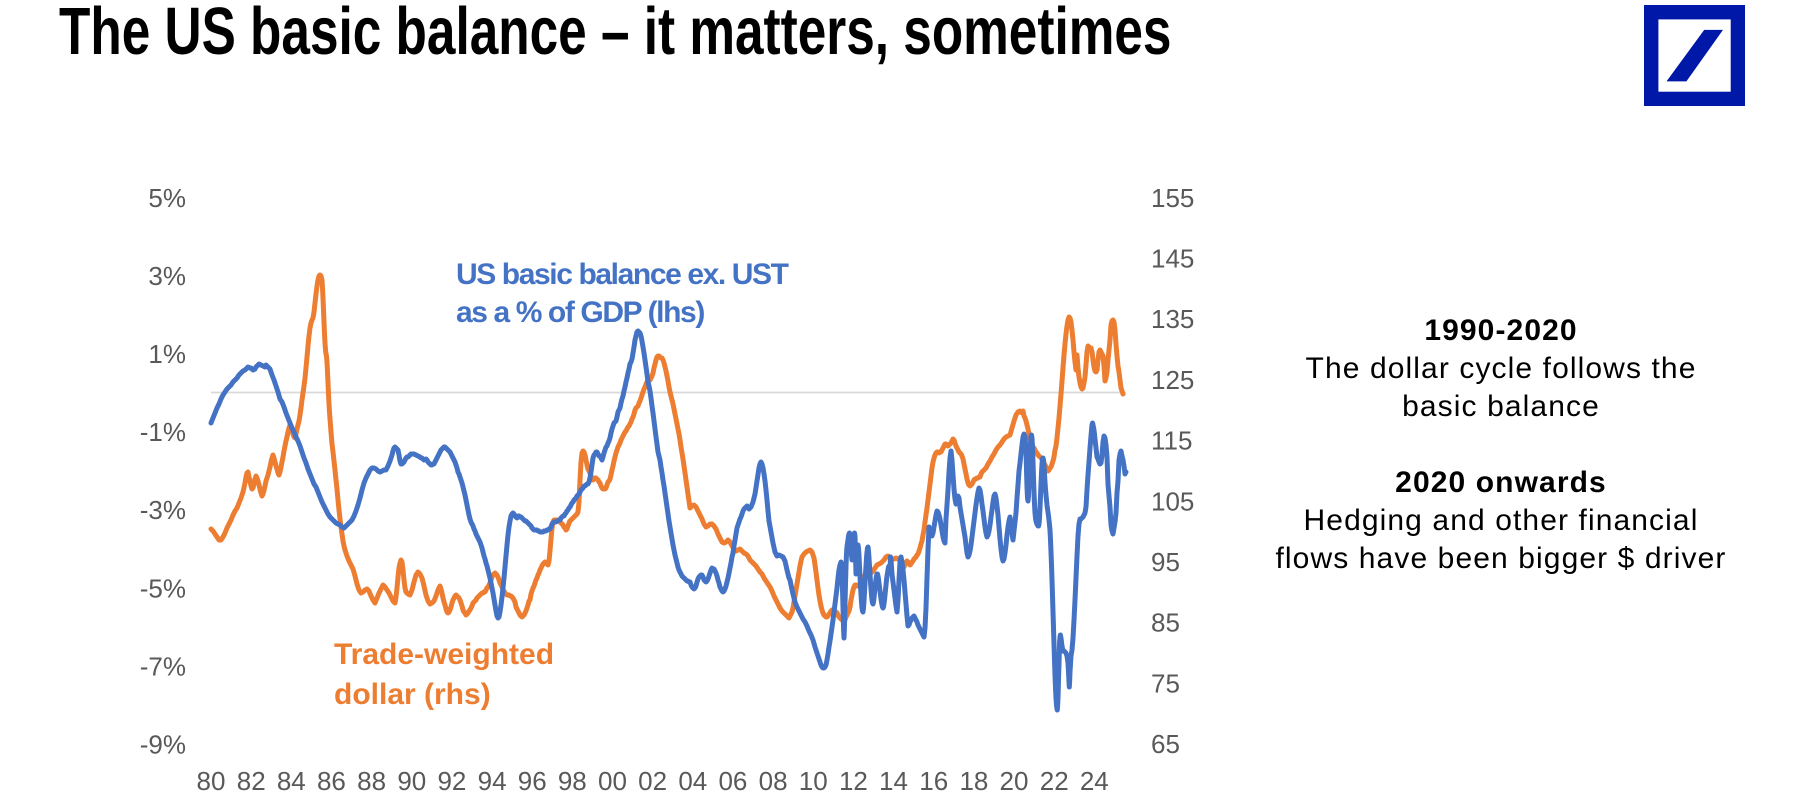 The height and width of the screenshot is (810, 1807). What do you see at coordinates (163, 432) in the screenshot?
I see `svg-text: -1%` at bounding box center [163, 432].